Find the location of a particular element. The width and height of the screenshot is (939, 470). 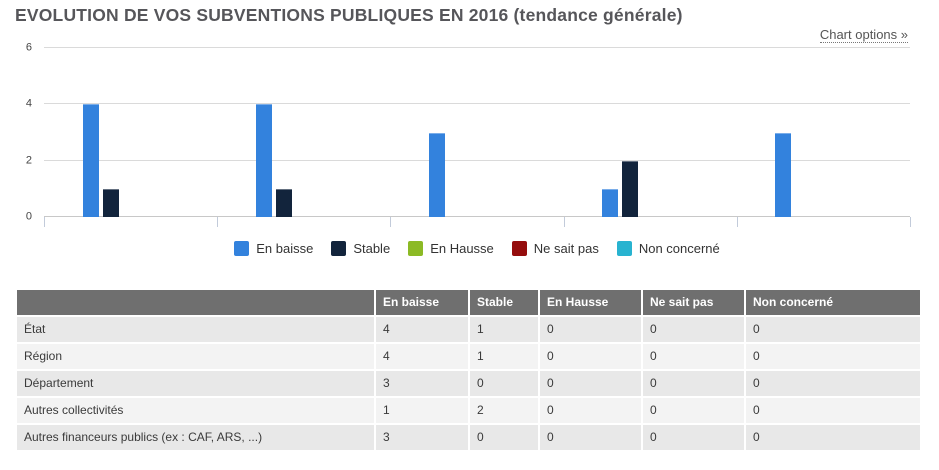

chart-bar-series0-group0 is located at coordinates (90, 160).